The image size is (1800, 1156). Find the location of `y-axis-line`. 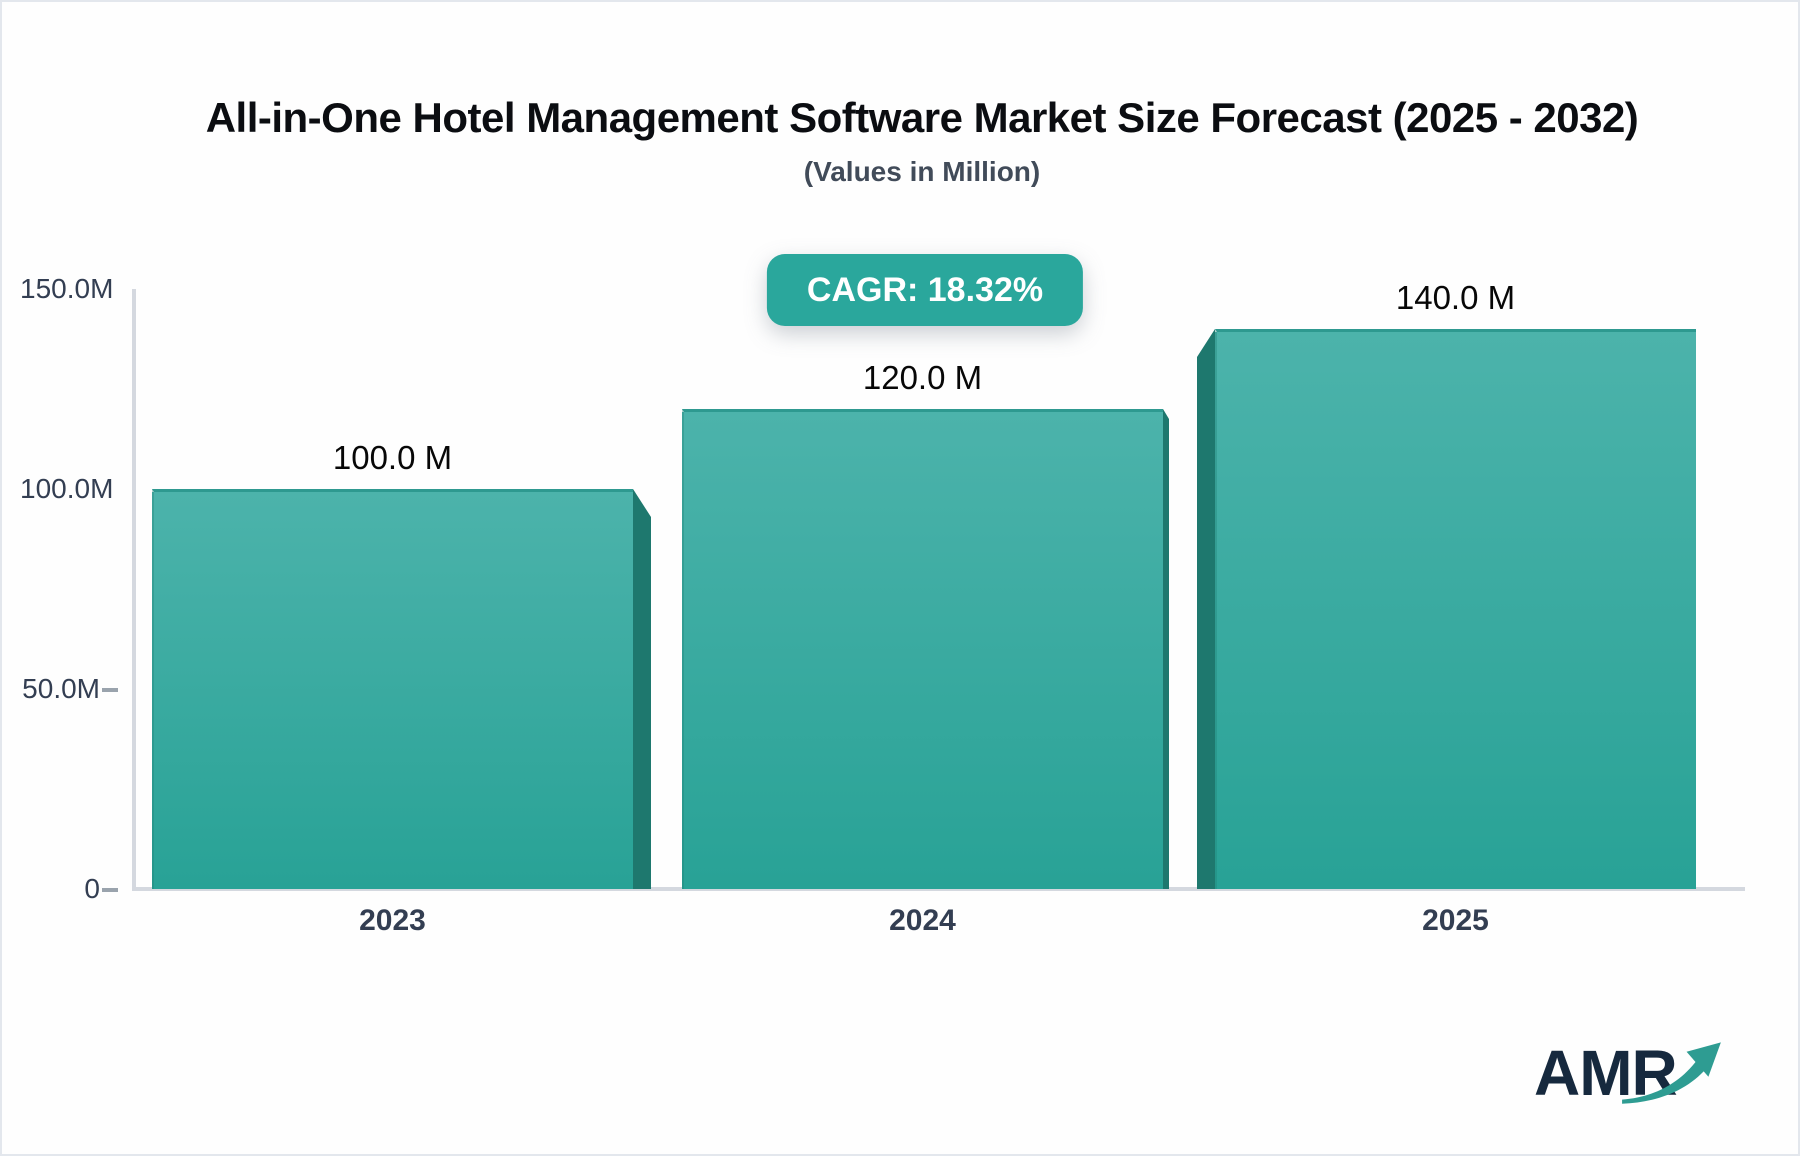

y-axis-line is located at coordinates (134, 590).